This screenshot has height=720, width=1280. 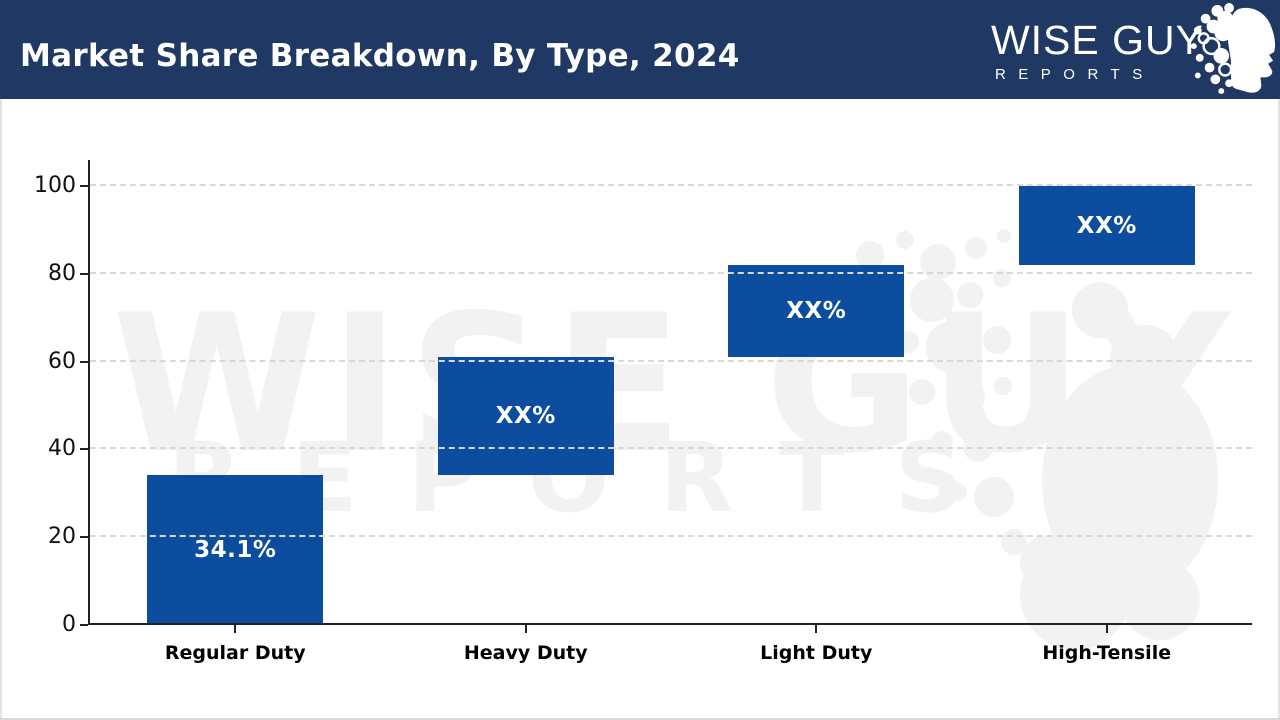 I want to click on page-title: Market Share Breakdown, By Type, 2024, so click(x=380, y=55).